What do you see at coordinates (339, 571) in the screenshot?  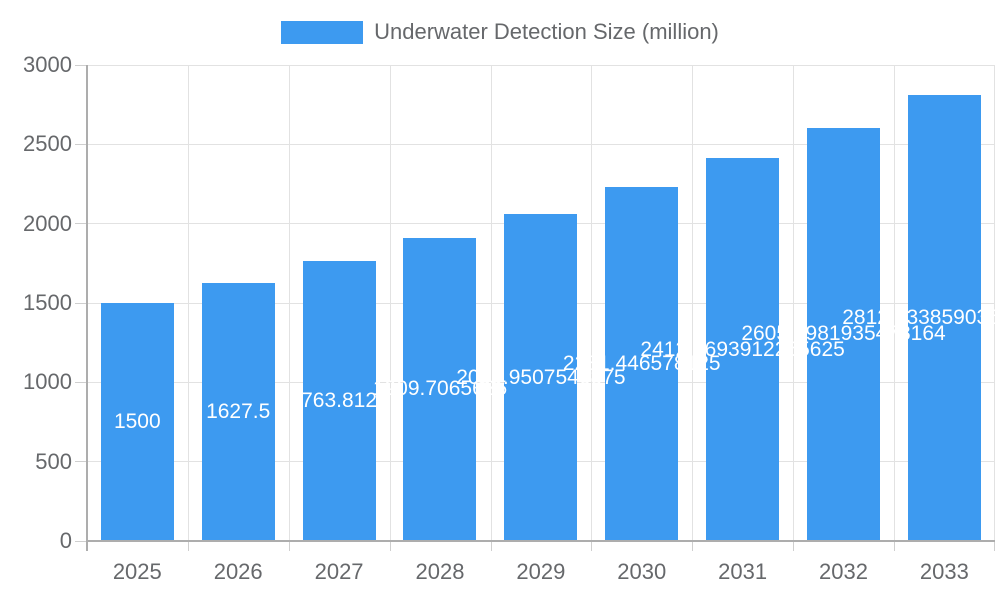 I see `x-tick-label-2027: 2027` at bounding box center [339, 571].